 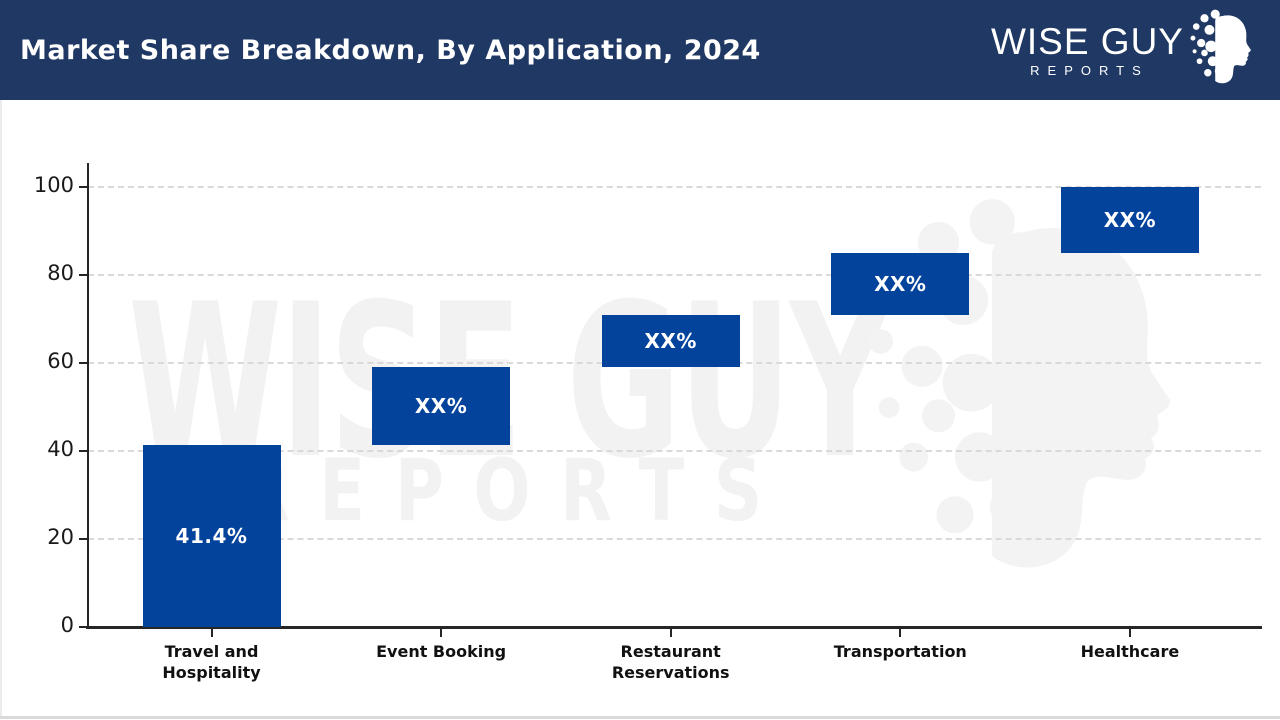 I want to click on x-axis-category-label: Transportation, so click(x=900, y=651).